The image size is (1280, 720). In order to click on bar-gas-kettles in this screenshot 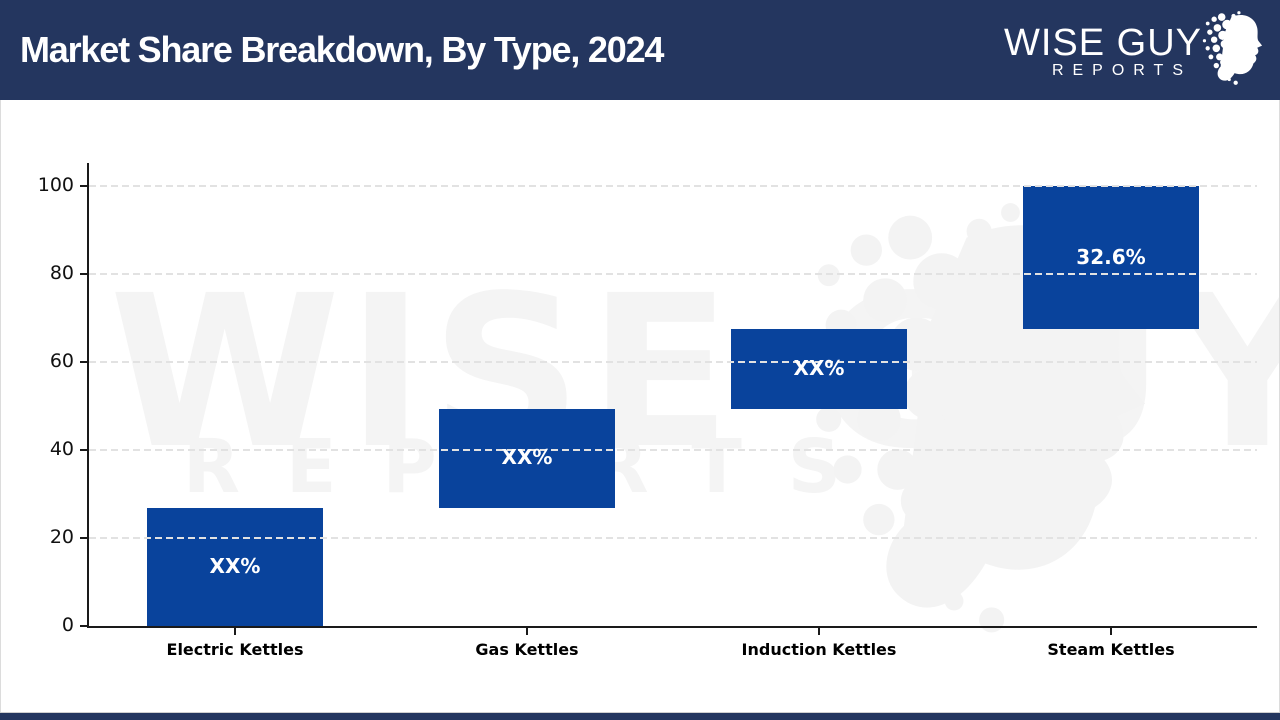, I will do `click(527, 458)`.